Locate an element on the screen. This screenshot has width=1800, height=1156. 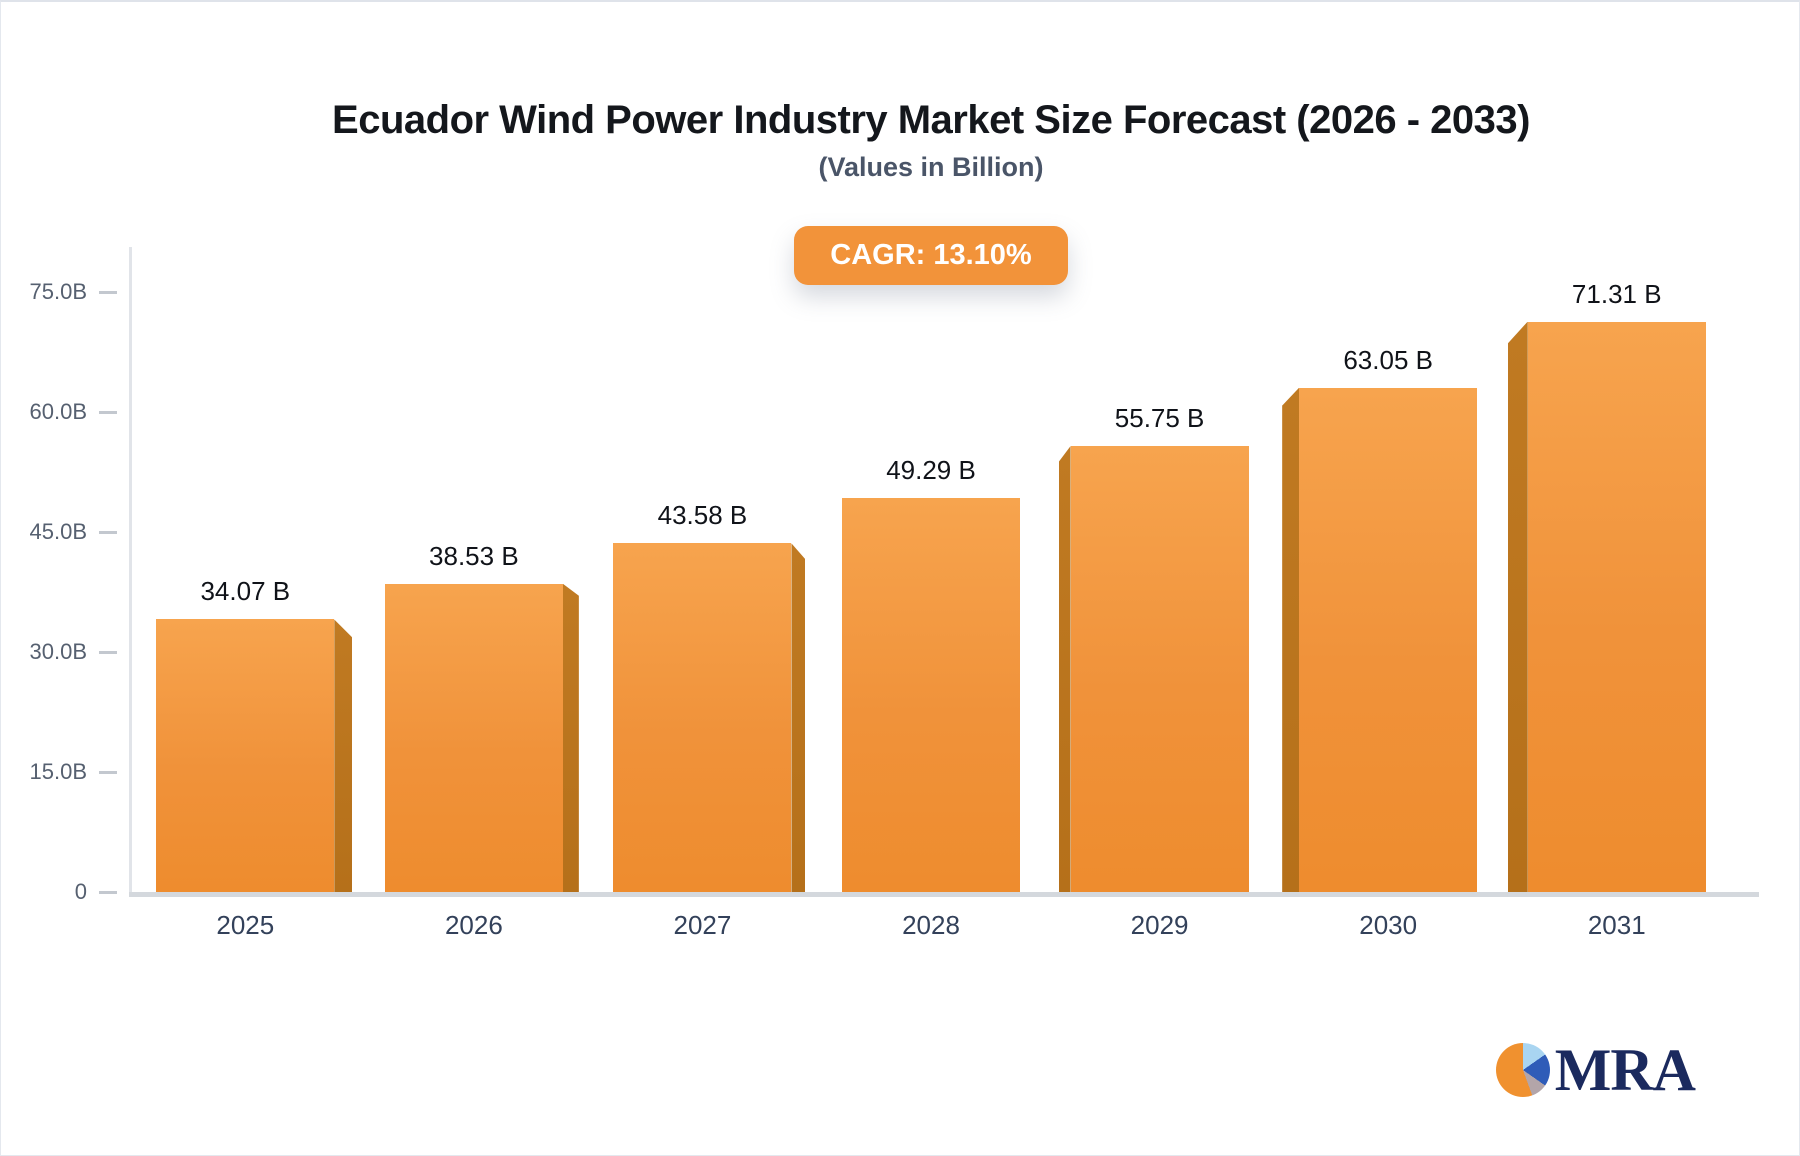
bar-slot: 55.75 B 2029 is located at coordinates (1159, 616).